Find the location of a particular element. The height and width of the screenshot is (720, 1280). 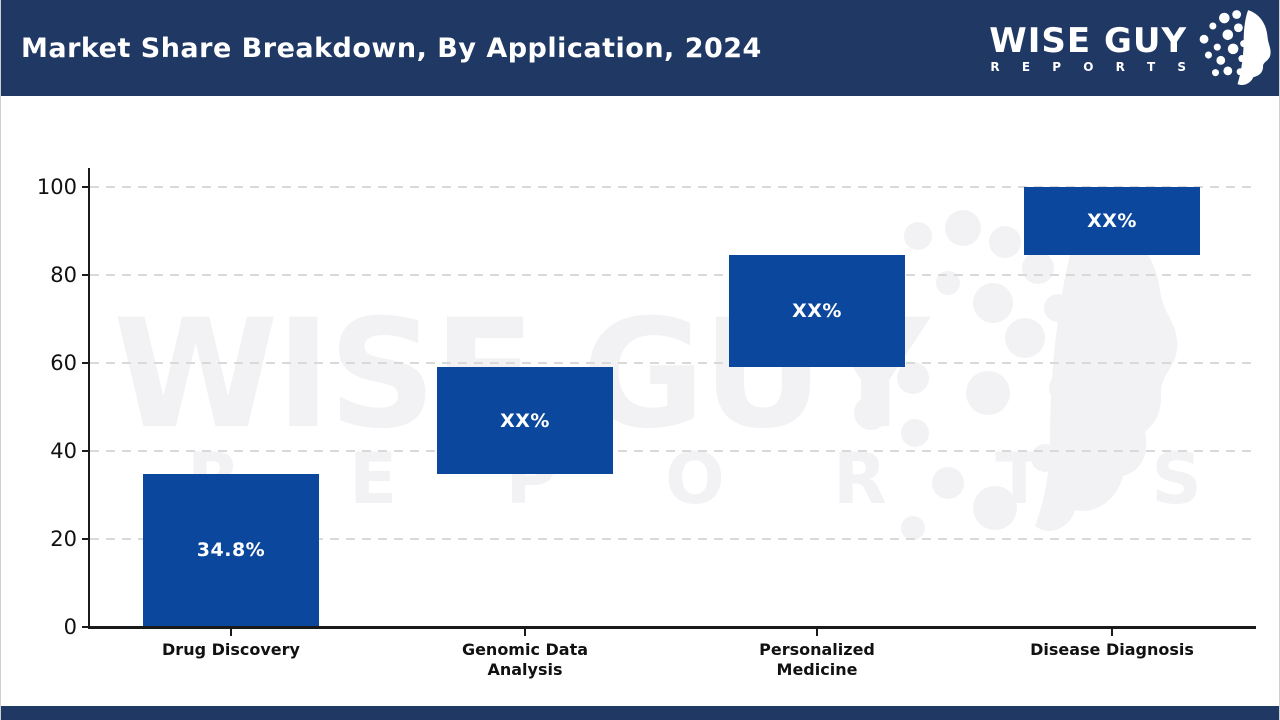

y-tick-label-0: 0 is located at coordinates (70, 627).